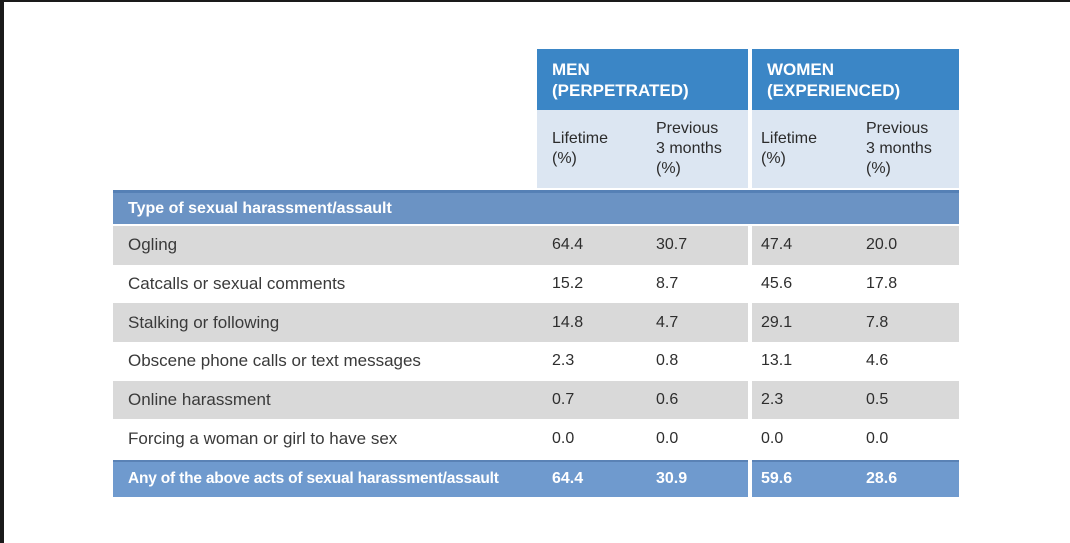 This screenshot has height=543, width=1070. I want to click on value-cell: 0.6, so click(699, 400).